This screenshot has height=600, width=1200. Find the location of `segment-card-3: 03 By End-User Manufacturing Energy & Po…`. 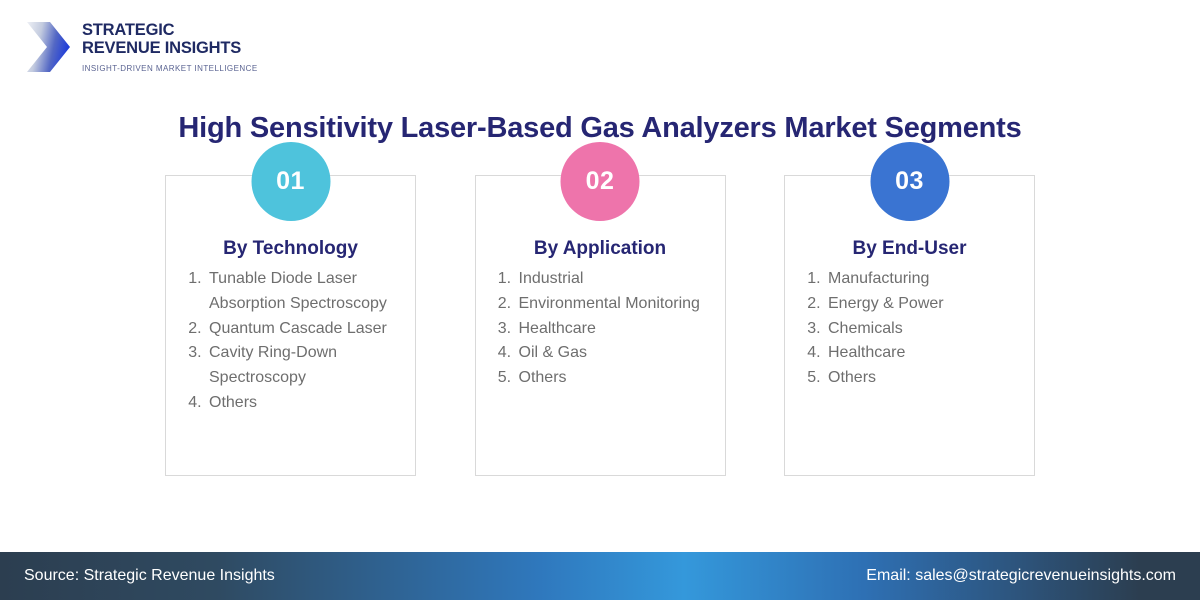

segment-card-3: 03 By End-User Manufacturing Energy & Po… is located at coordinates (909, 309).